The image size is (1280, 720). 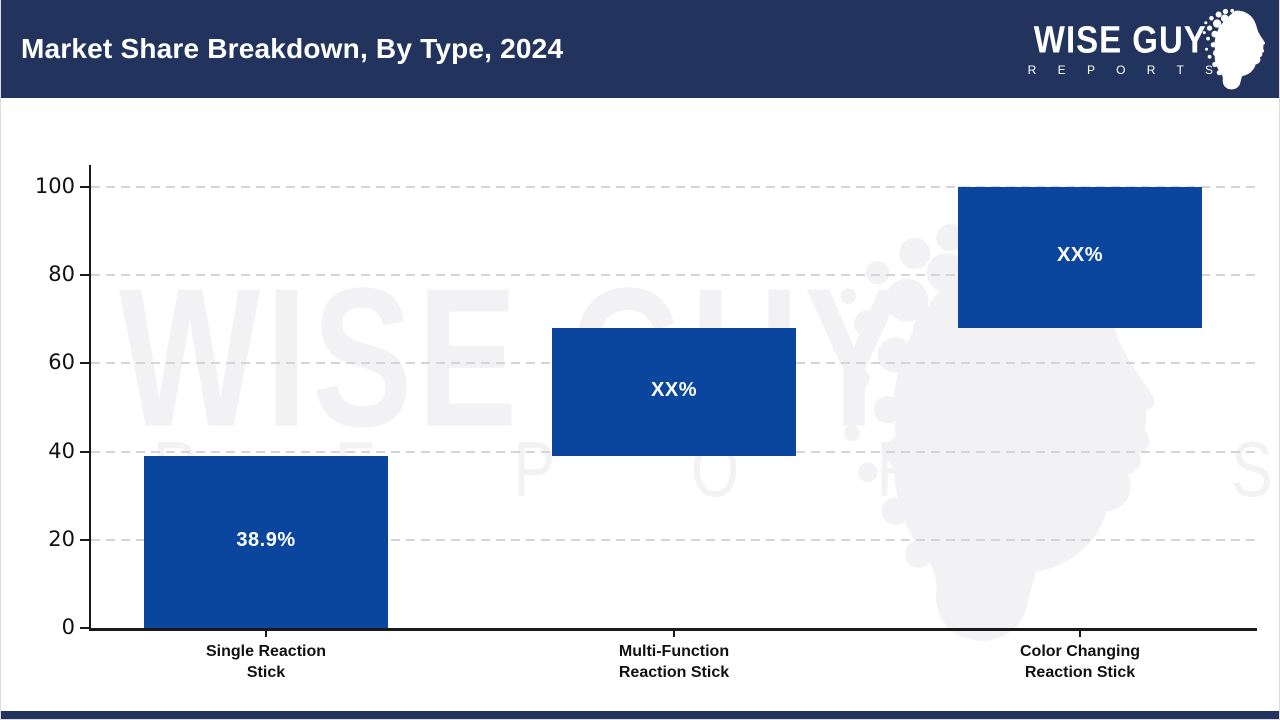 What do you see at coordinates (266, 651) in the screenshot?
I see `x-category-label-line1: Single Reaction` at bounding box center [266, 651].